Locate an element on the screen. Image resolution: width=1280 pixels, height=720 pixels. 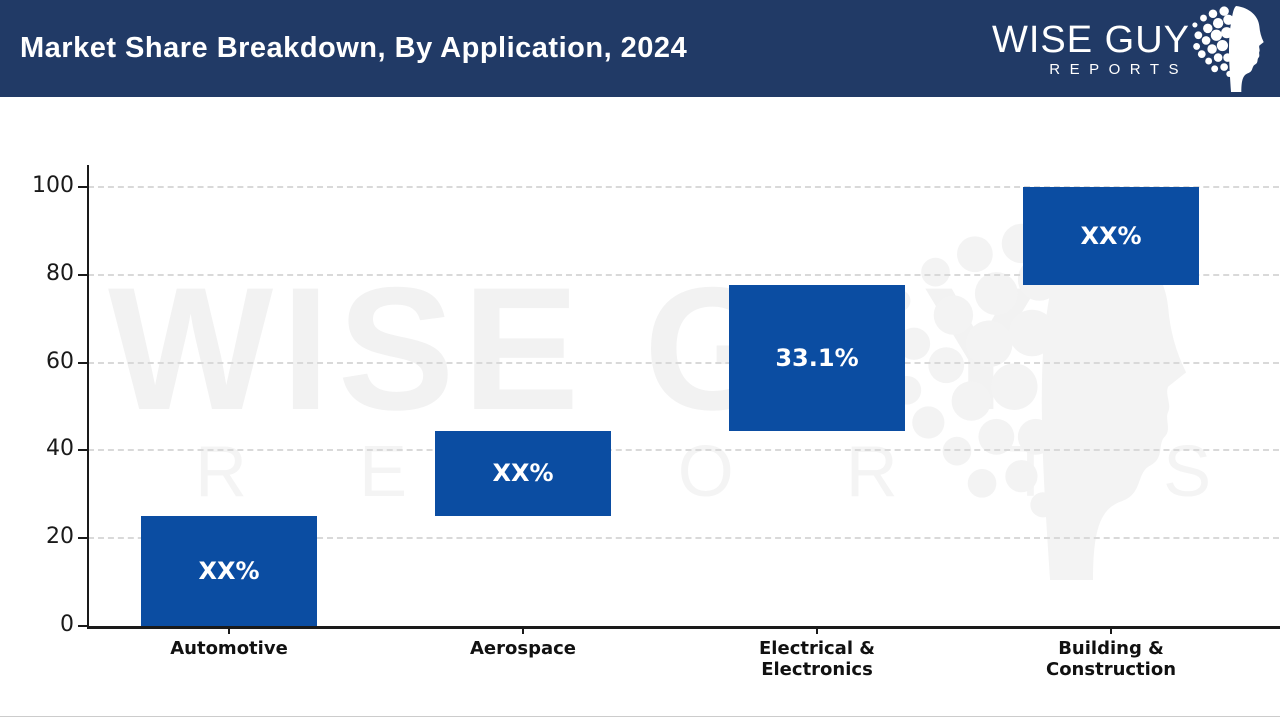
y-tick-label: 100 is located at coordinates (53, 185).